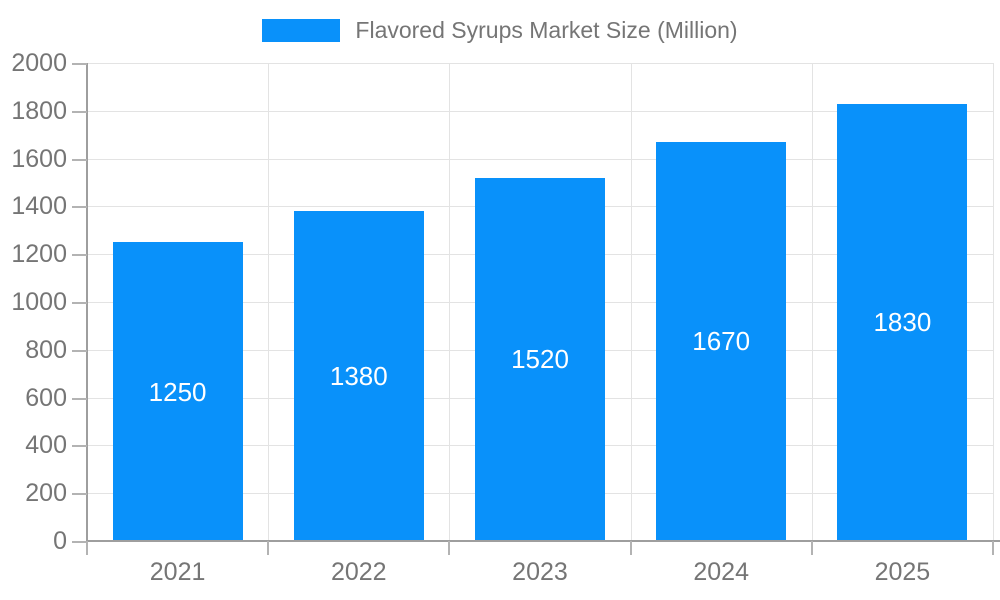 The height and width of the screenshot is (600, 1000). What do you see at coordinates (39, 254) in the screenshot?
I see `y-axis-tick-label: 1200` at bounding box center [39, 254].